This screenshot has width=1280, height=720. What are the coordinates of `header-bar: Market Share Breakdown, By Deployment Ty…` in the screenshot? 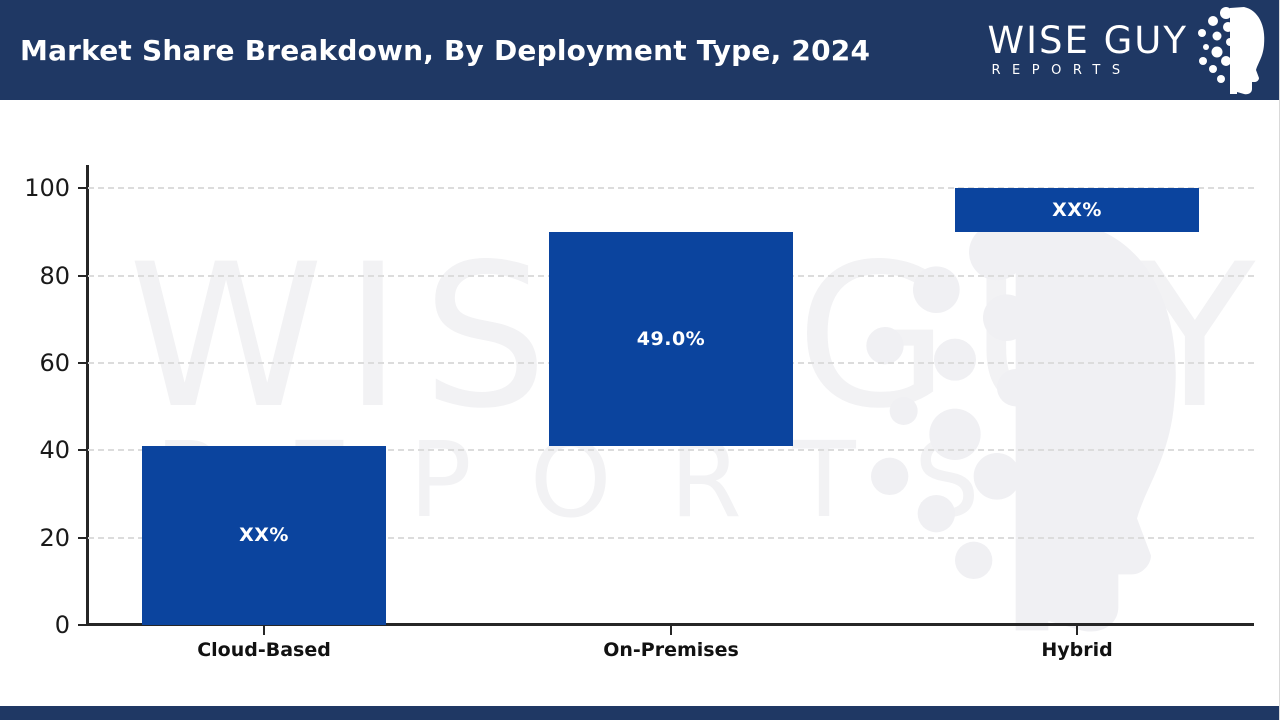 It's located at (639, 50).